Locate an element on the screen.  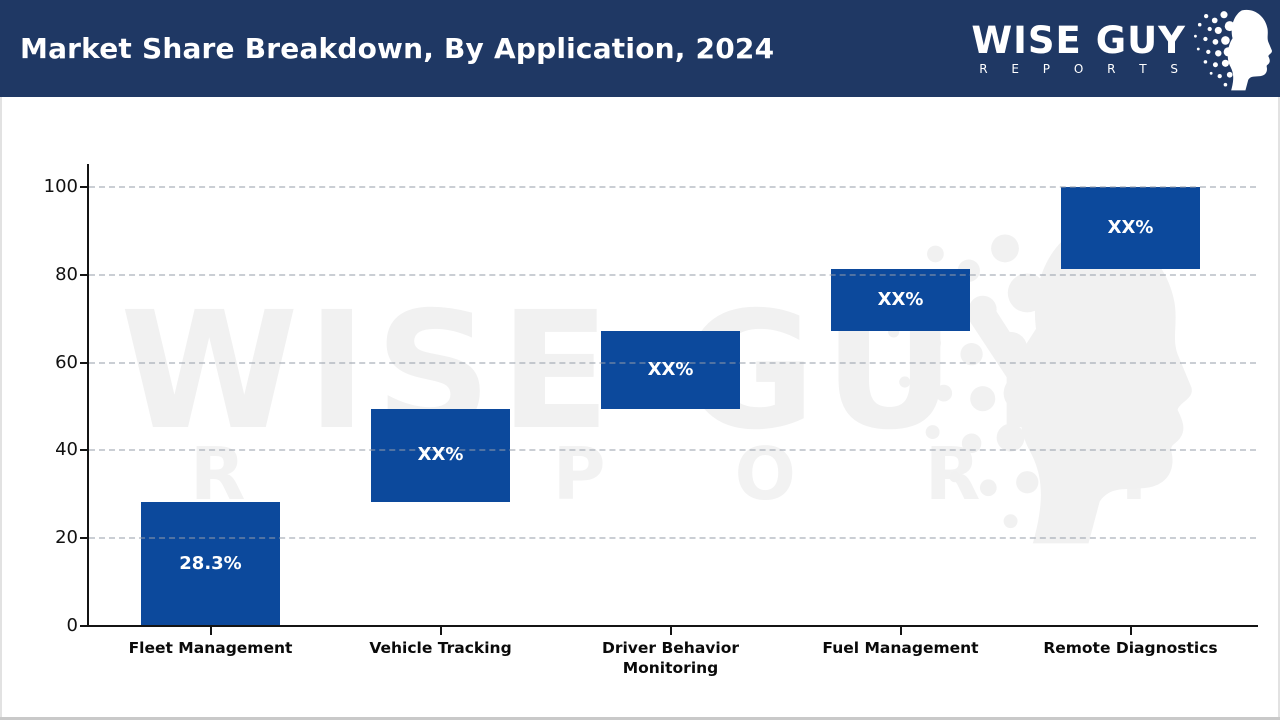
y-tick-label: 60 is located at coordinates (66, 362).